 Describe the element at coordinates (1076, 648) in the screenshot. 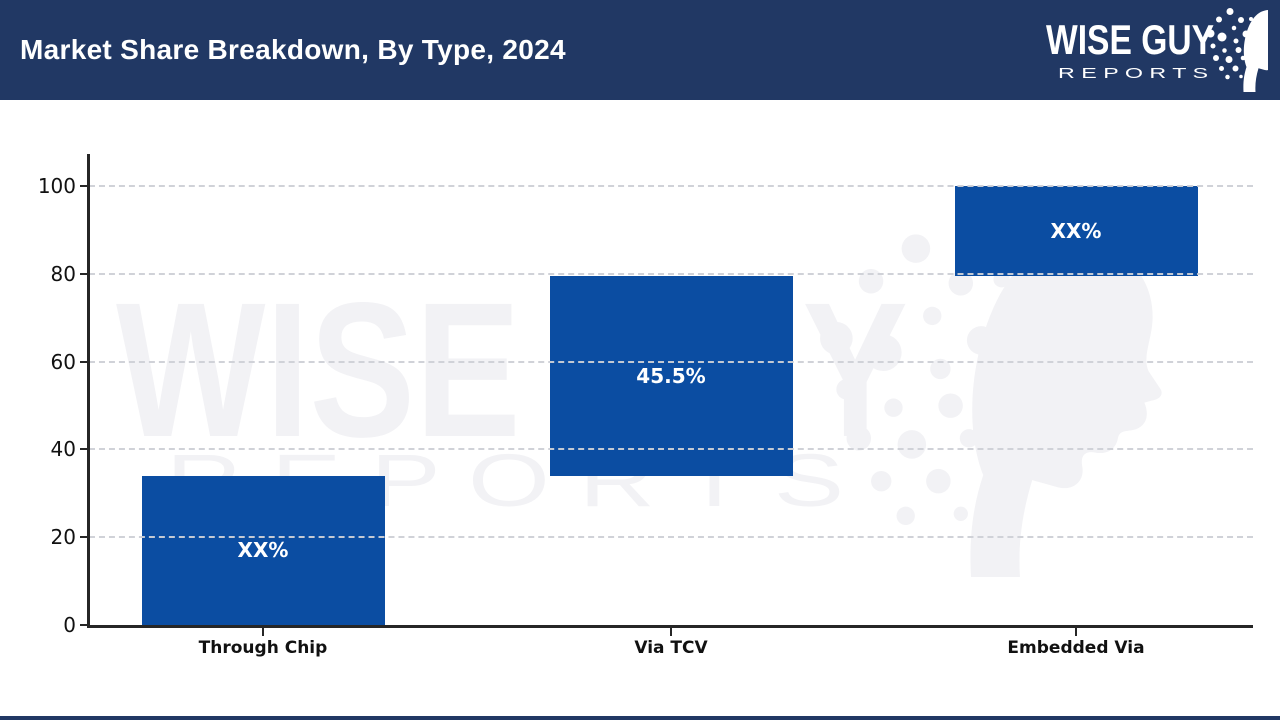

I see `x-category-label: Embedded Via` at that location.